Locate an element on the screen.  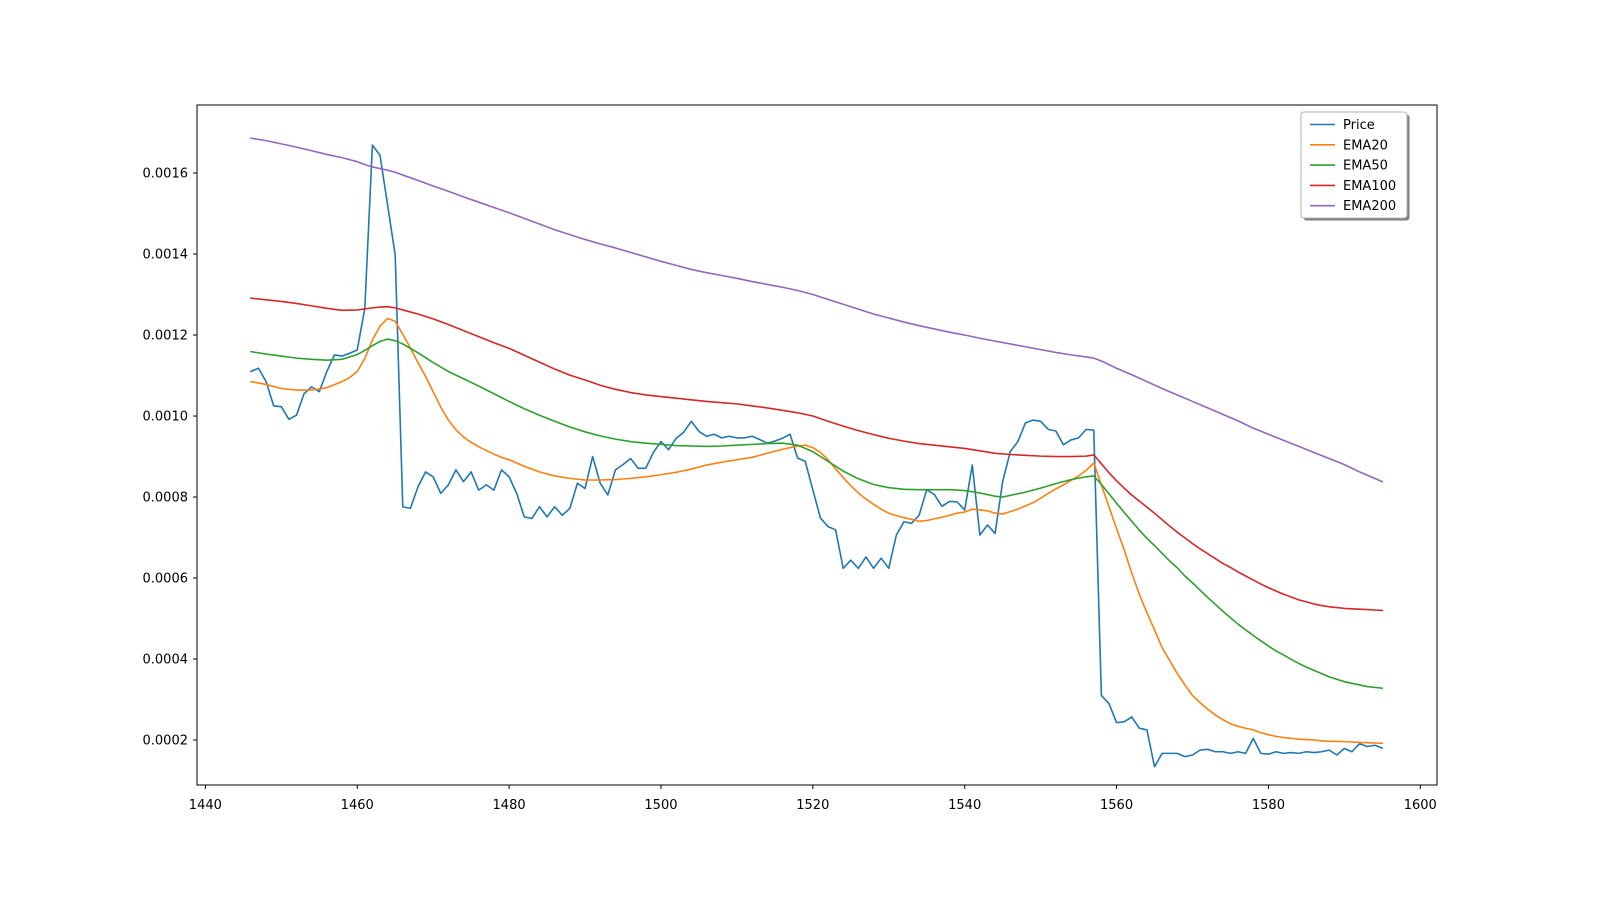
y-axis-tick-label: 0.0016 is located at coordinates (166, 174).